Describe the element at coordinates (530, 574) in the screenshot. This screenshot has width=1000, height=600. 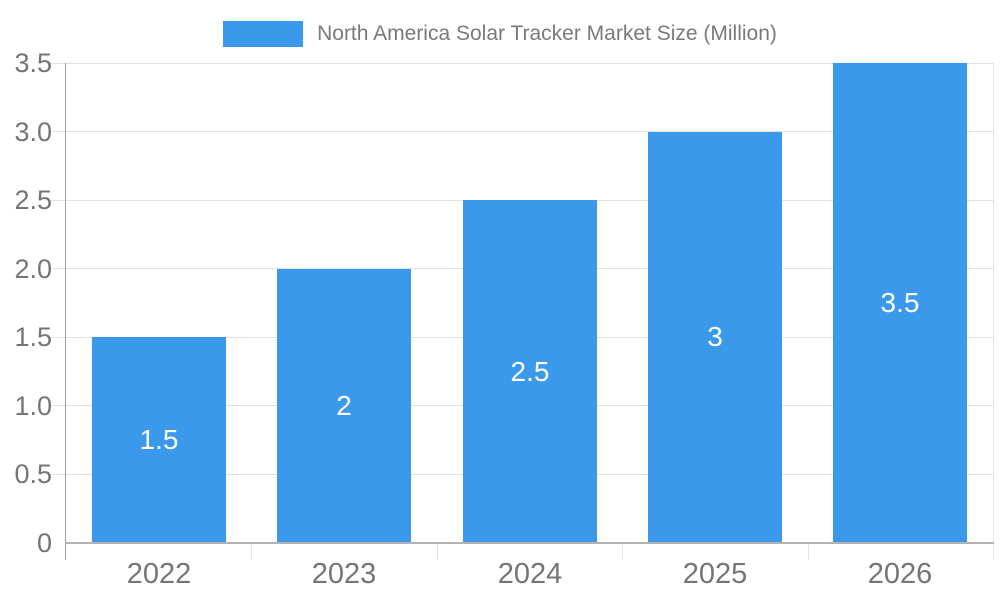
I see `x-axis-tick-label: 2024` at that location.